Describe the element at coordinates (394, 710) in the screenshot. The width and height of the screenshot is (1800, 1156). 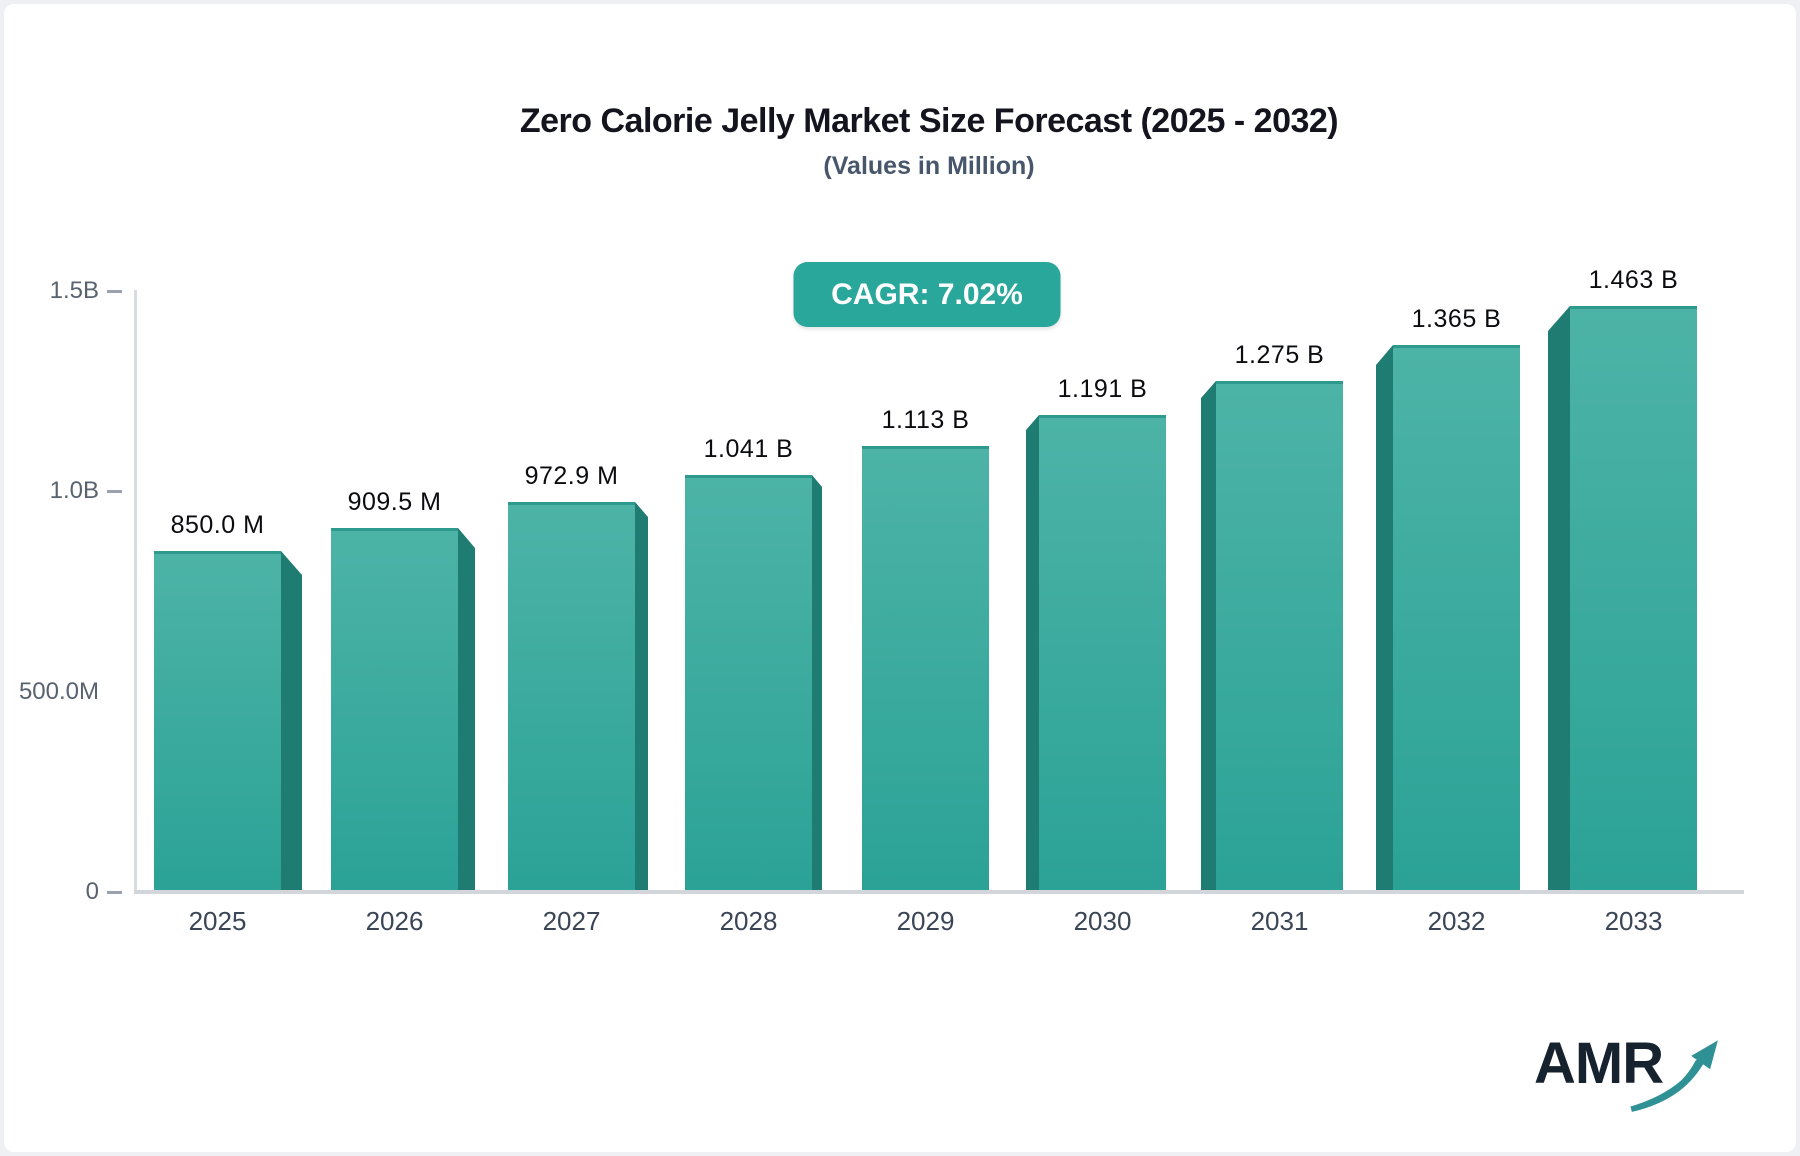
I see `bar-2026` at that location.